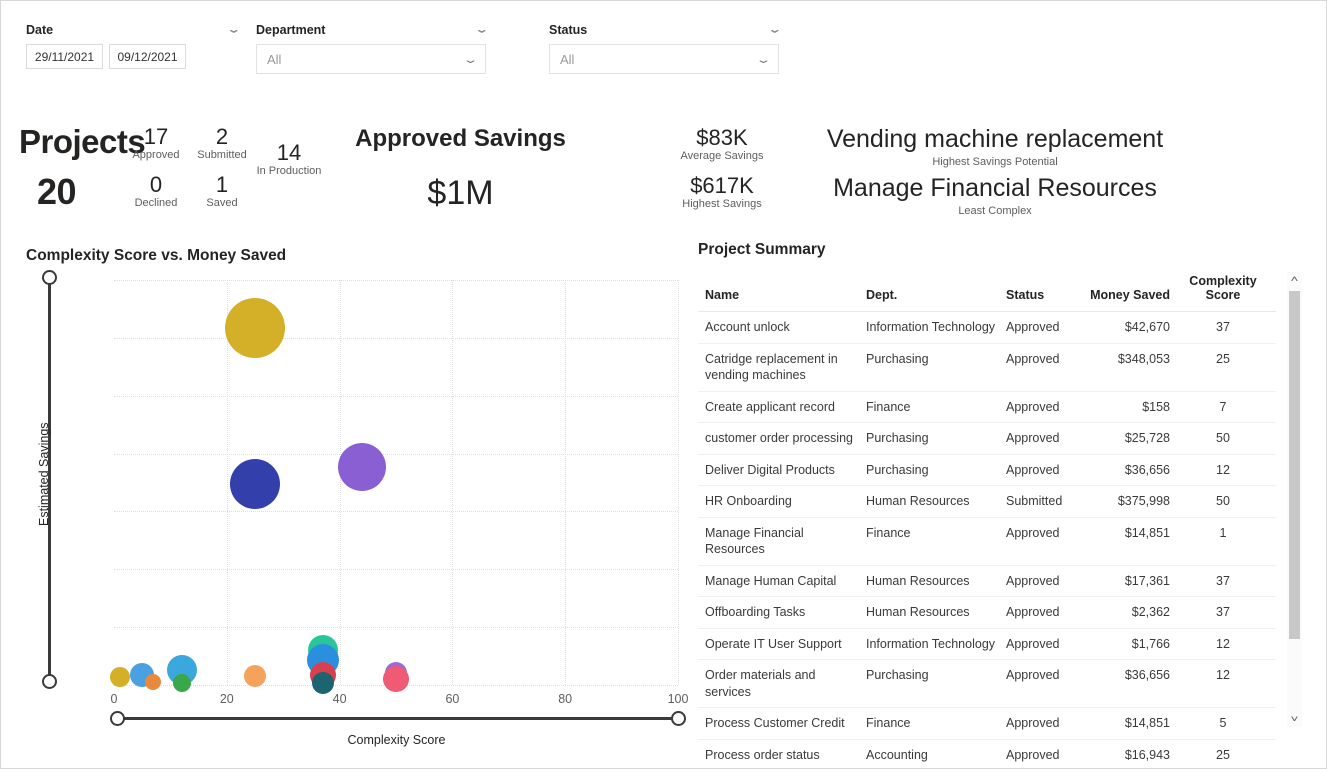  Describe the element at coordinates (664, 59) in the screenshot. I see `status-dropdown: All ⌄` at that location.